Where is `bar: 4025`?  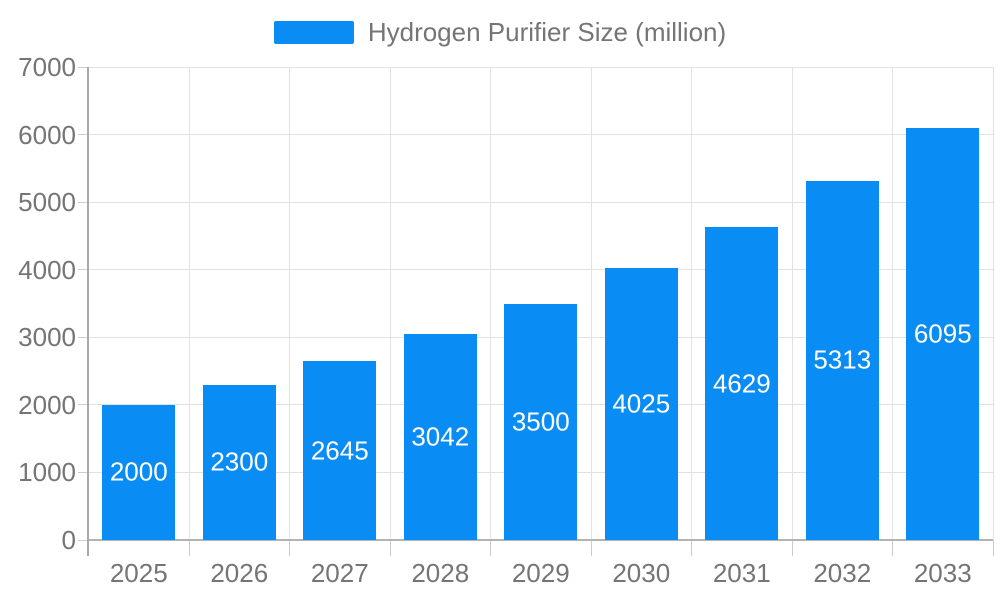 bar: 4025 is located at coordinates (641, 404).